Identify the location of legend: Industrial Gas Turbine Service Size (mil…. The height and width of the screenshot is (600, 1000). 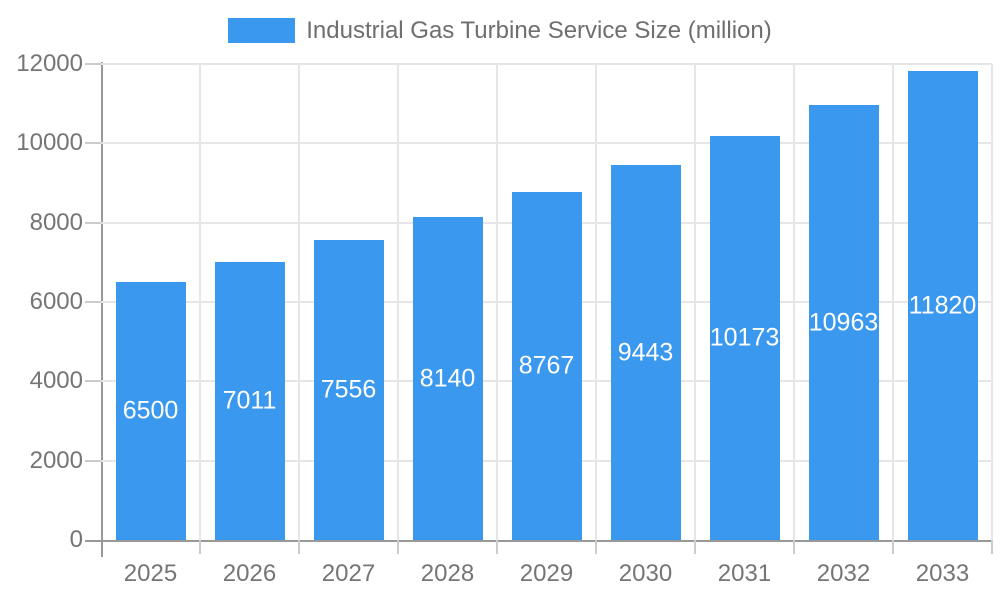
(500, 30).